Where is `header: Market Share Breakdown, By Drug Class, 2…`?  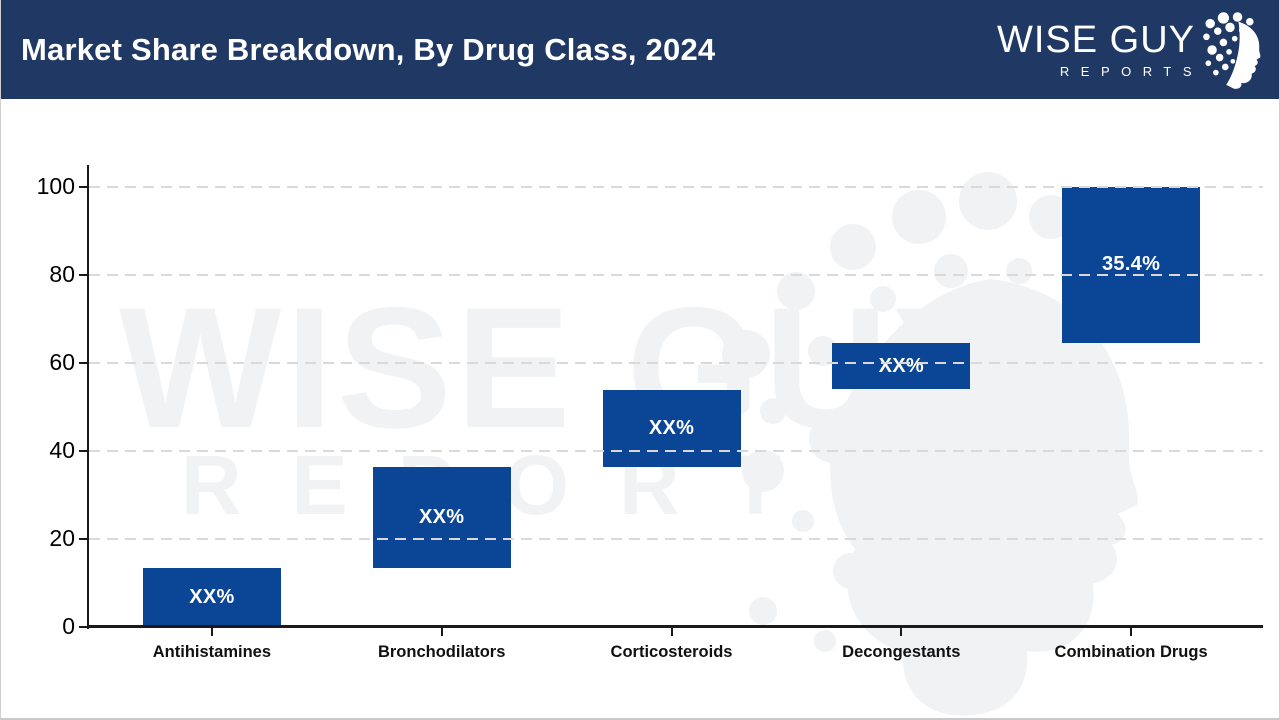
header: Market Share Breakdown, By Drug Class, 2… is located at coordinates (640, 49).